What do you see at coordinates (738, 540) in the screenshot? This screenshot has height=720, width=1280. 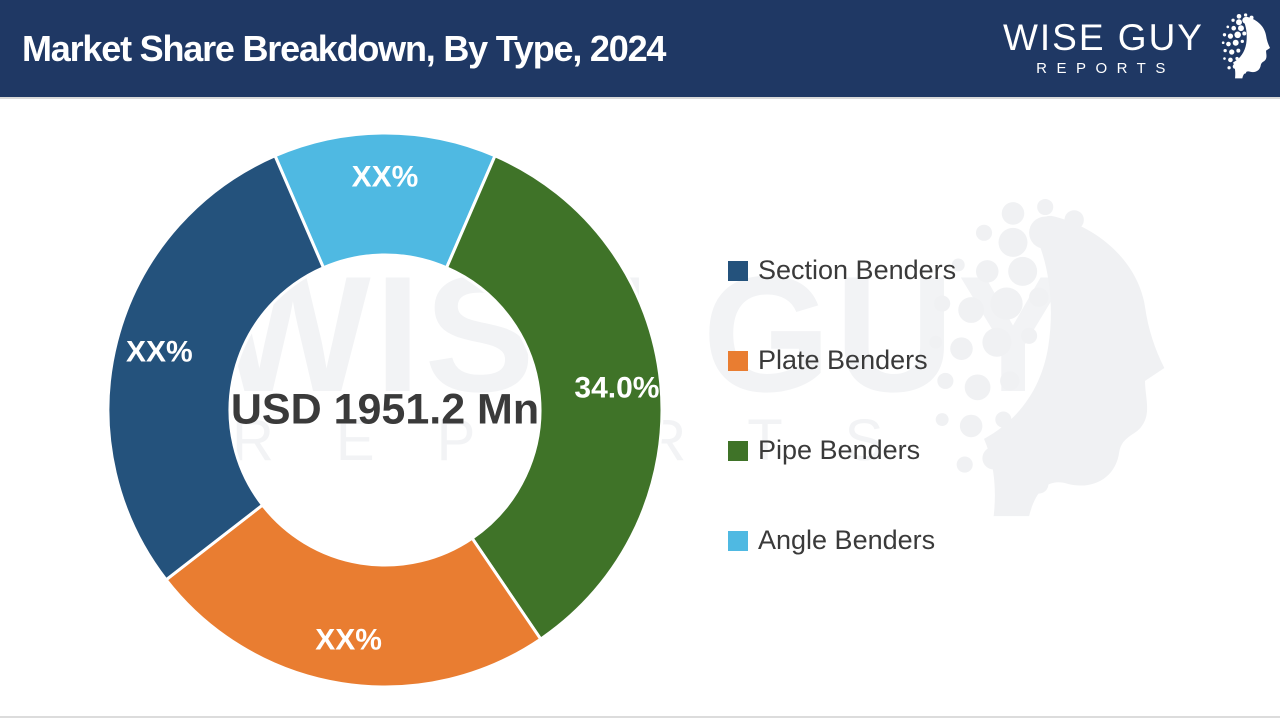 I see `legend-swatch-angle-benders` at bounding box center [738, 540].